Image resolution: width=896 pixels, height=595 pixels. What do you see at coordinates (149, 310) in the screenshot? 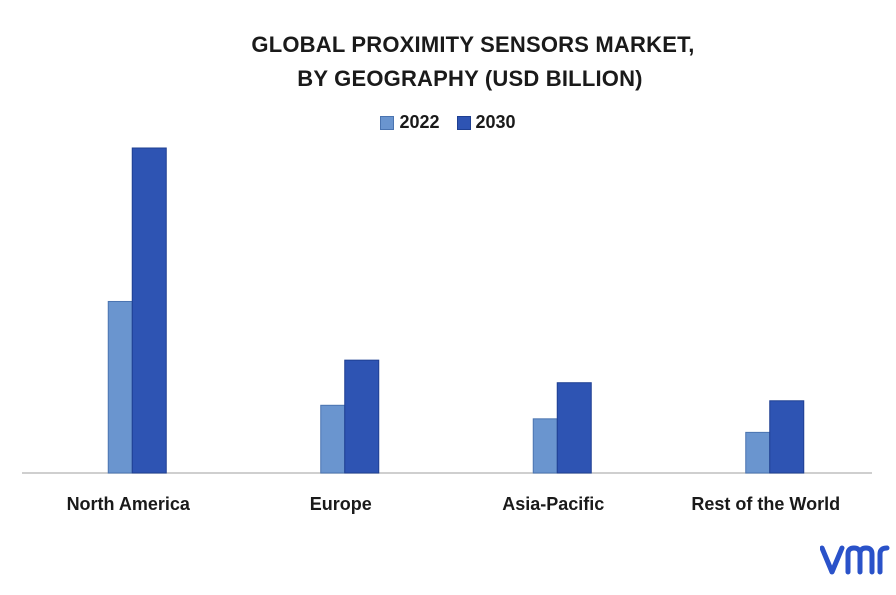
I see `bar-2030-north-america` at bounding box center [149, 310].